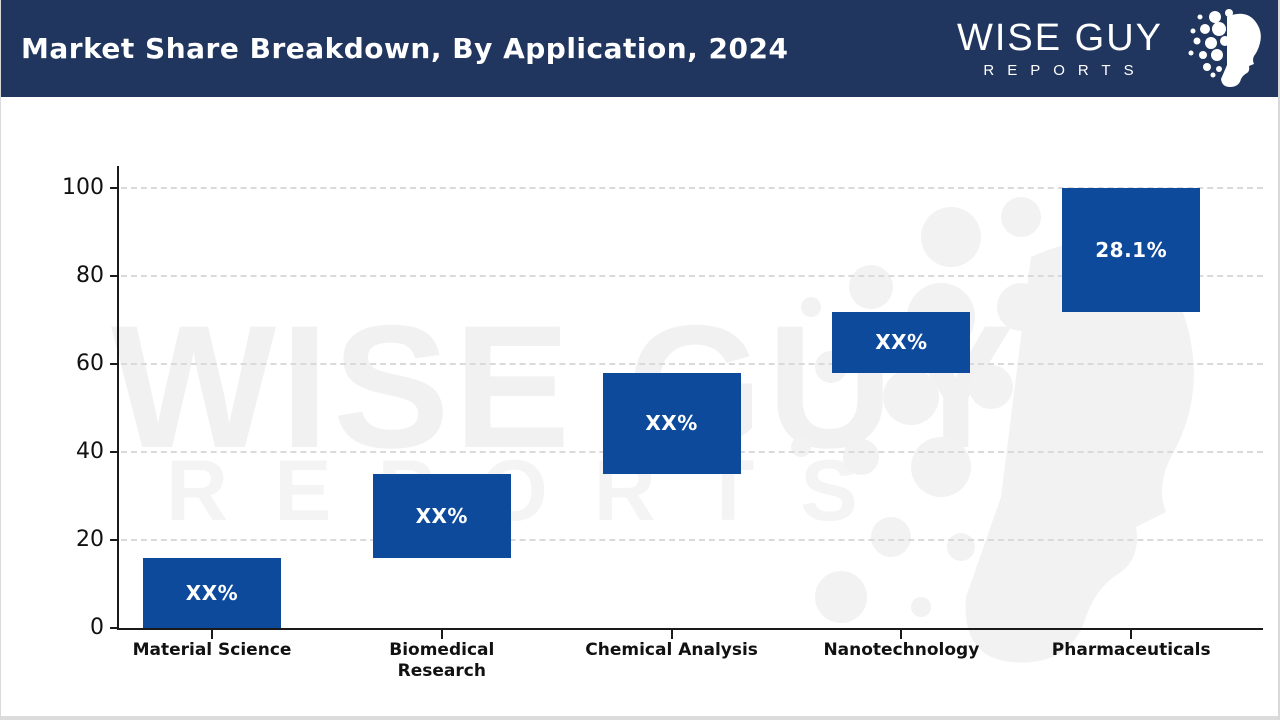 The height and width of the screenshot is (720, 1280). What do you see at coordinates (83, 187) in the screenshot?
I see `y-tick-label: 100` at bounding box center [83, 187].